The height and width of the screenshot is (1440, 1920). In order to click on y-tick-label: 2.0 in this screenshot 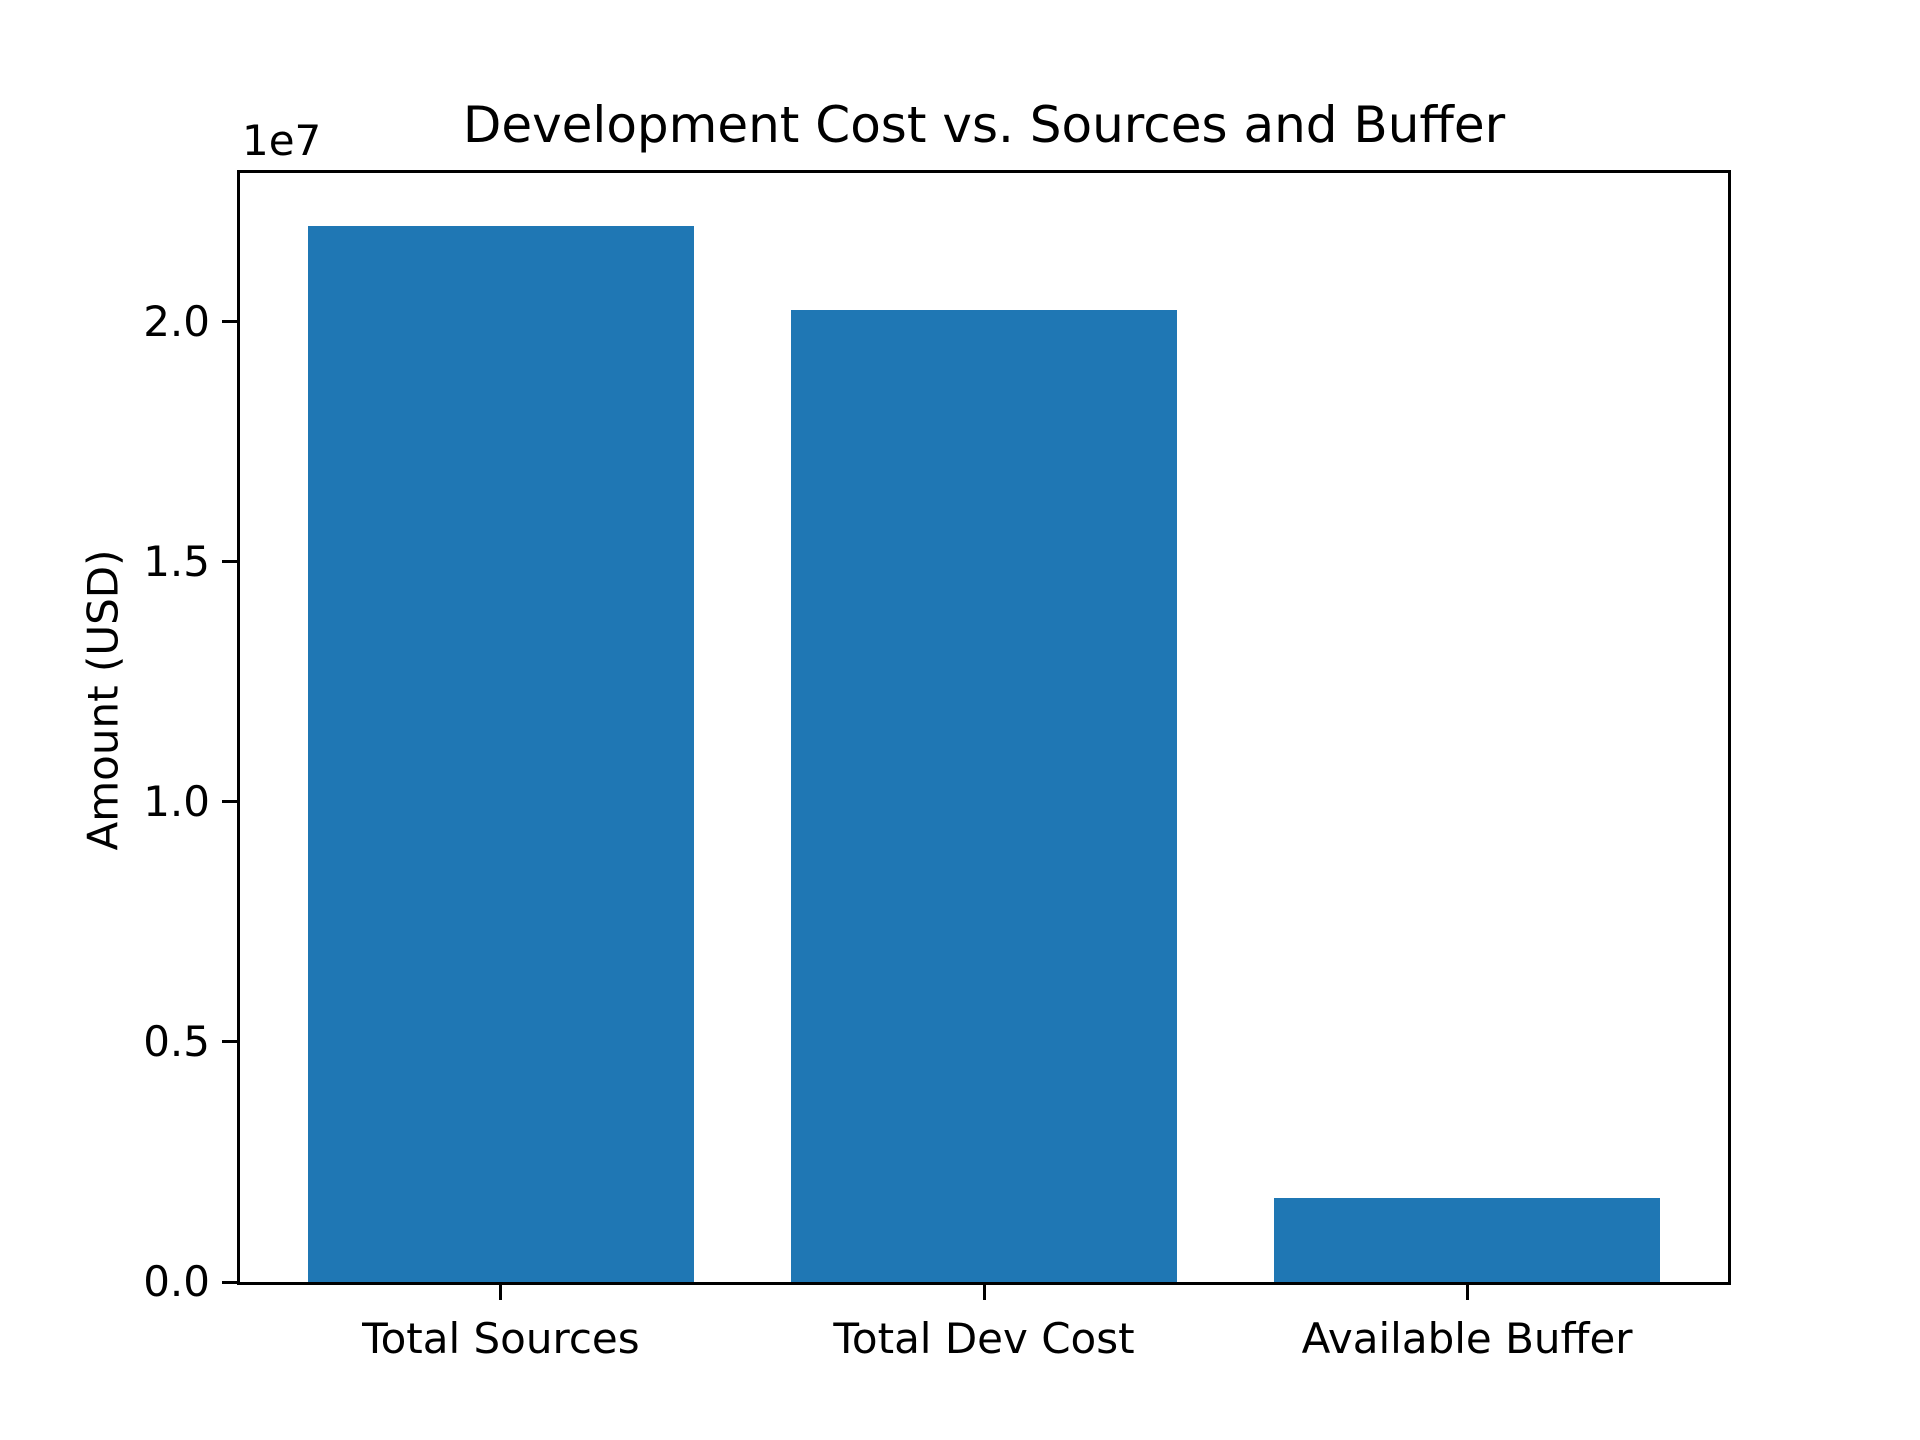, I will do `click(176, 321)`.